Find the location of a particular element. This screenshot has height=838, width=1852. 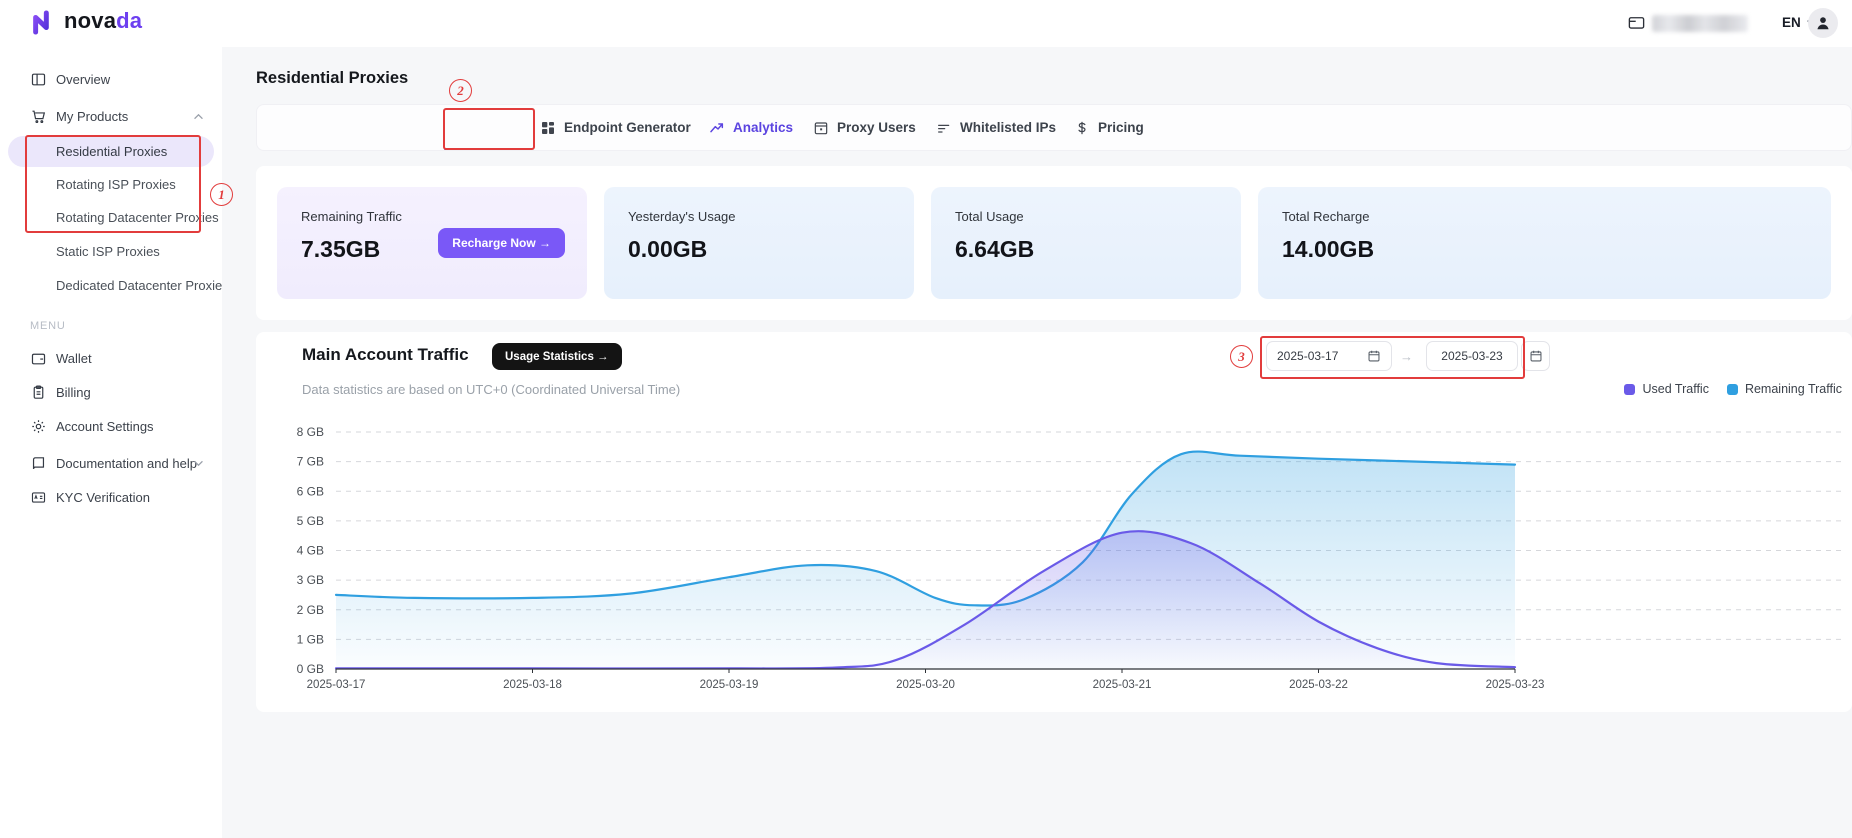

annotation-number-1: 1 is located at coordinates (221, 194).